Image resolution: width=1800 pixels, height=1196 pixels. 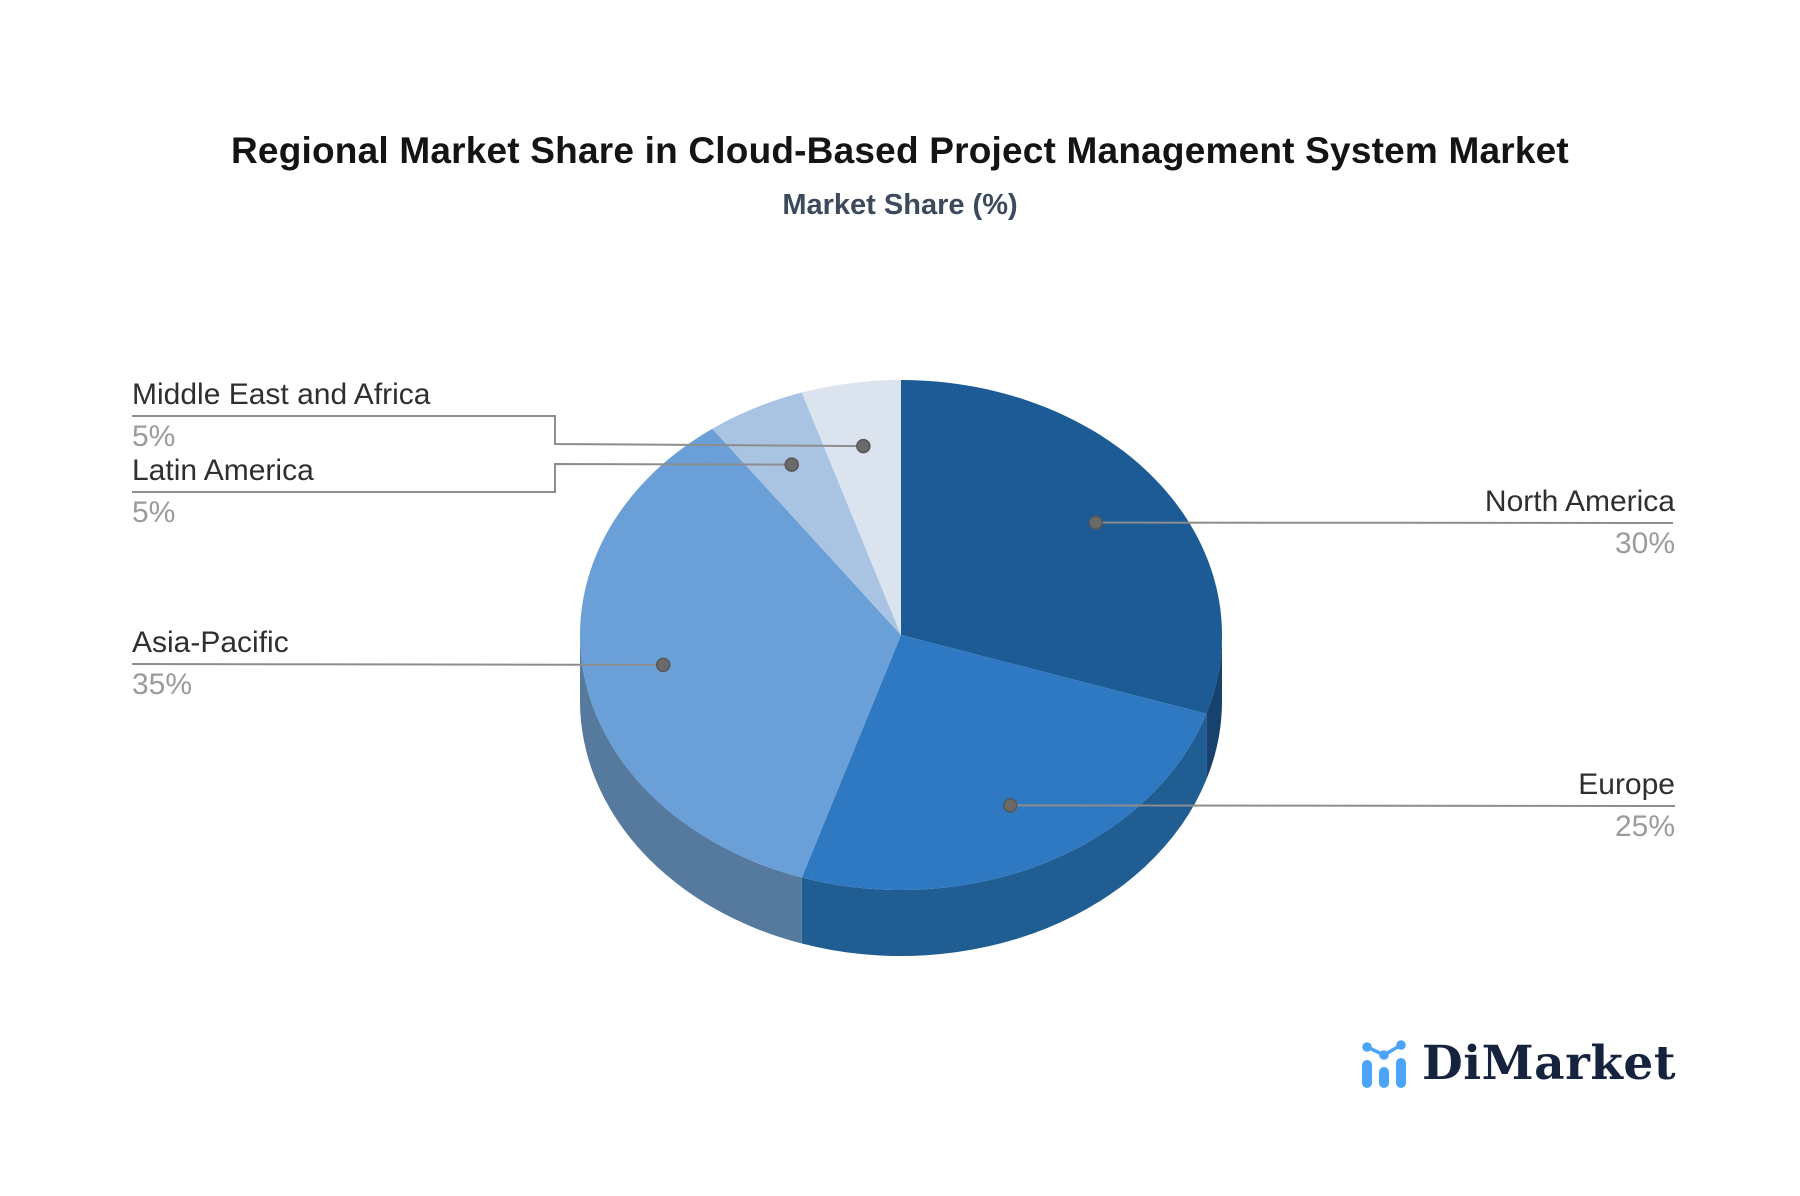 I want to click on slice-value-north-america: 30%, so click(x=1644, y=543).